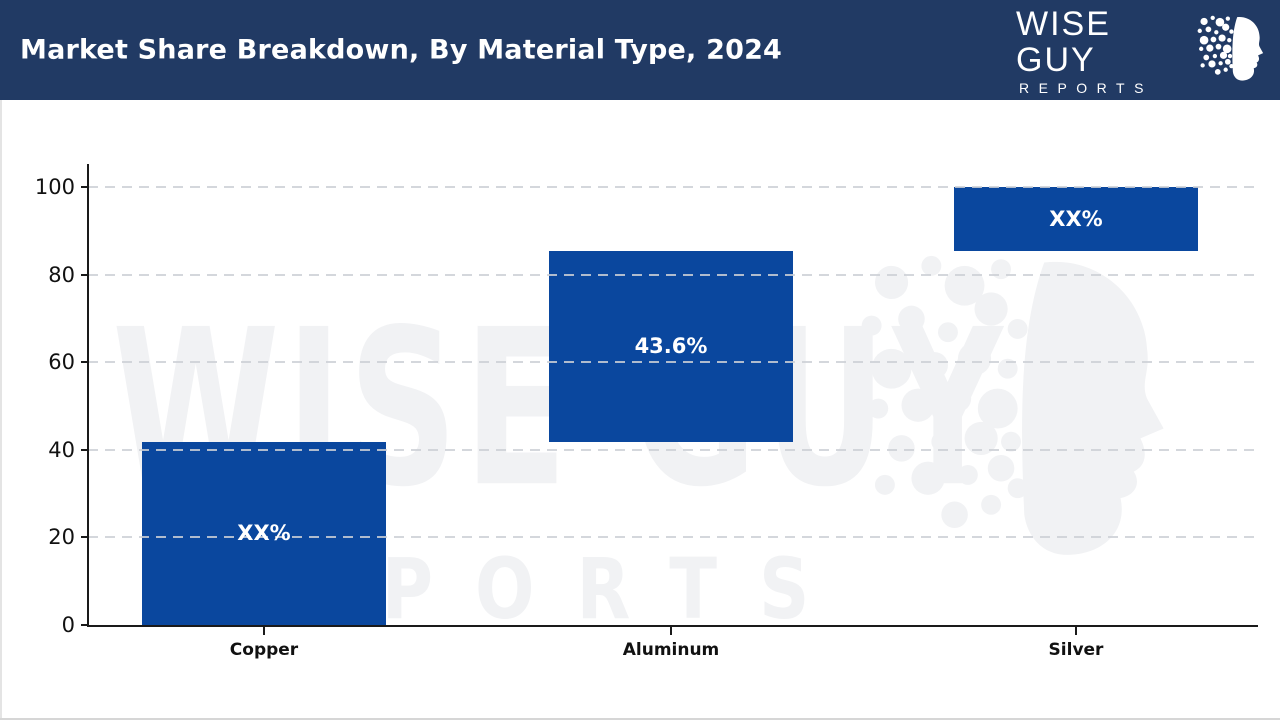 The image size is (1280, 720). I want to click on logo-dotted-face-icon, so click(1230, 48).